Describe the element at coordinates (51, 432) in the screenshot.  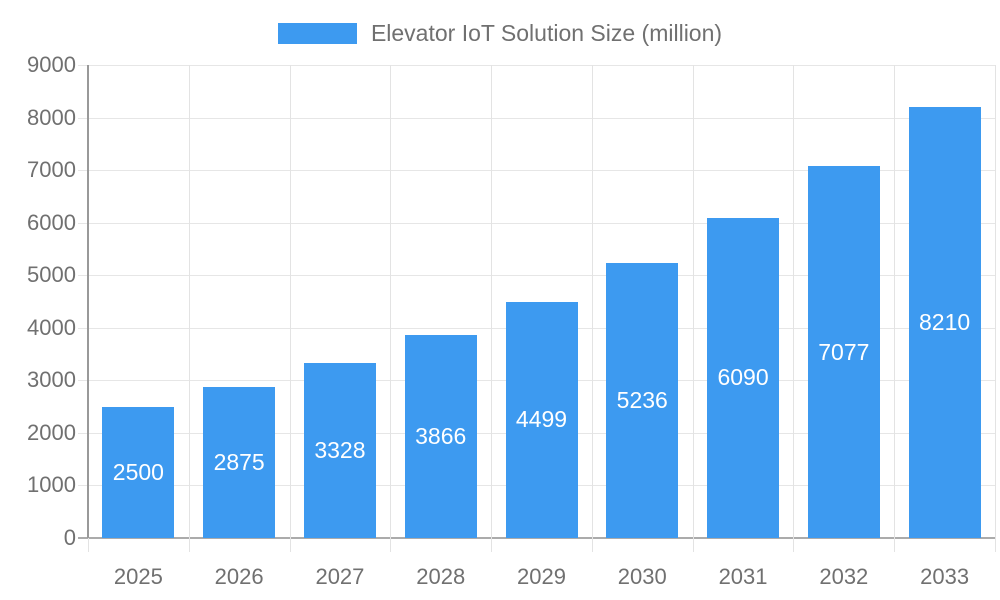
I see `y-axis-tick-label: 2000` at that location.